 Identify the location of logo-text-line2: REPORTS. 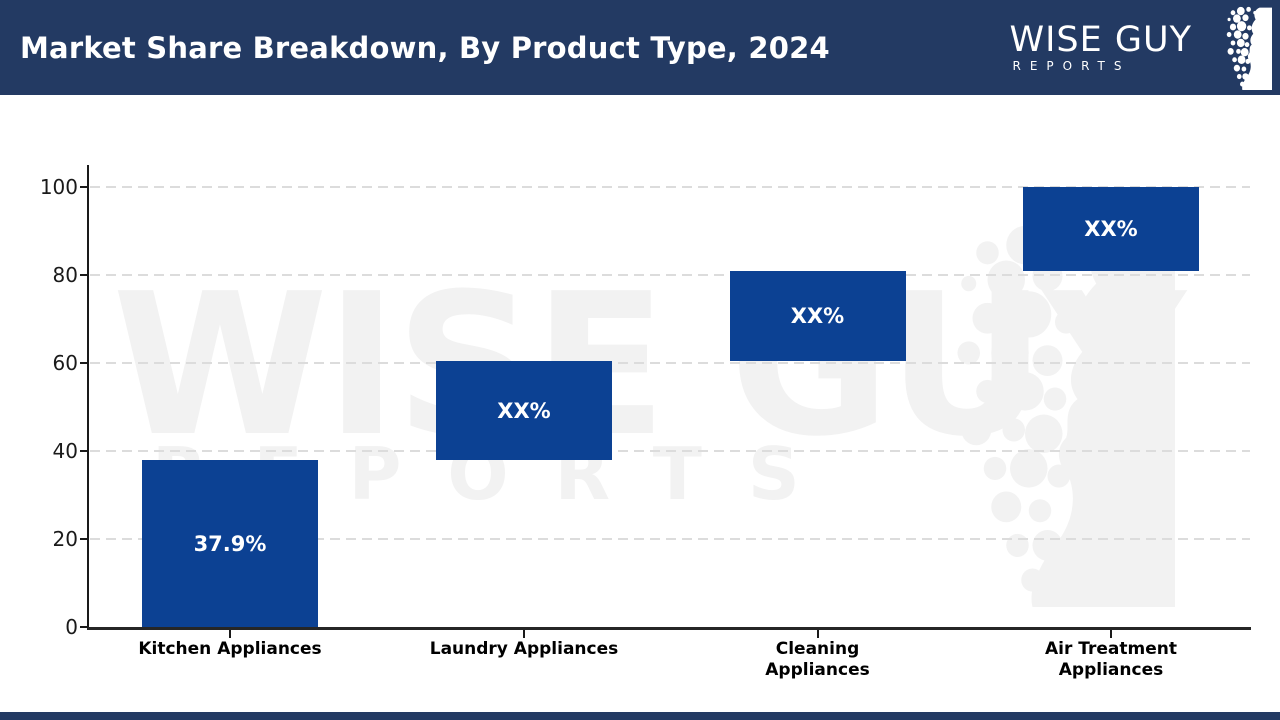
(1071, 66).